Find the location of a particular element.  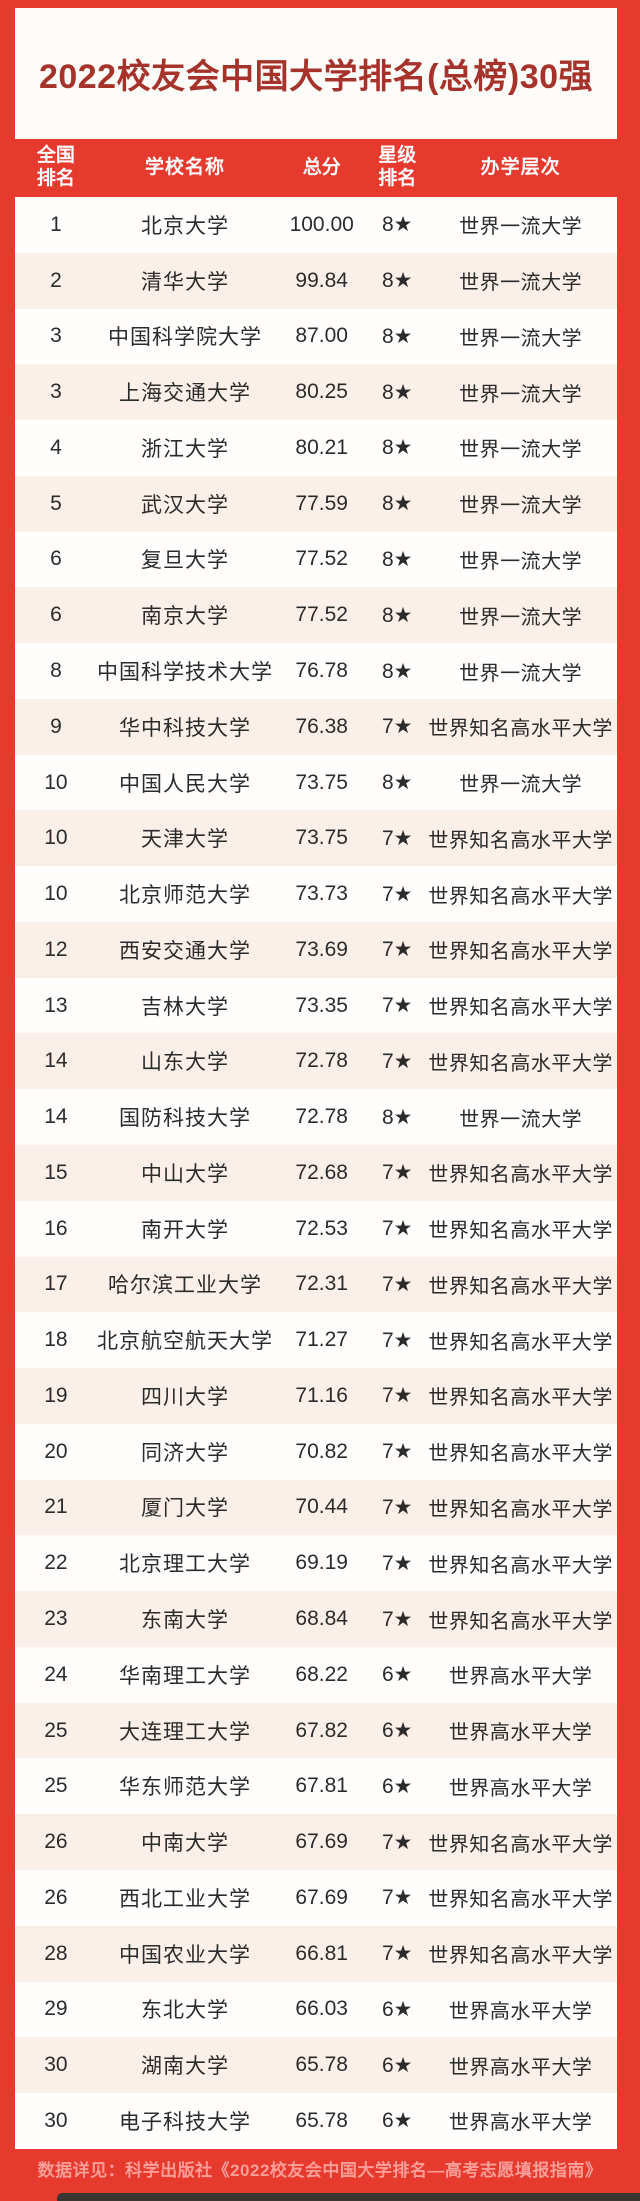

table-row: 20 同济大学 70.82 7★ 世界知名高水平大学 is located at coordinates (316, 1451).